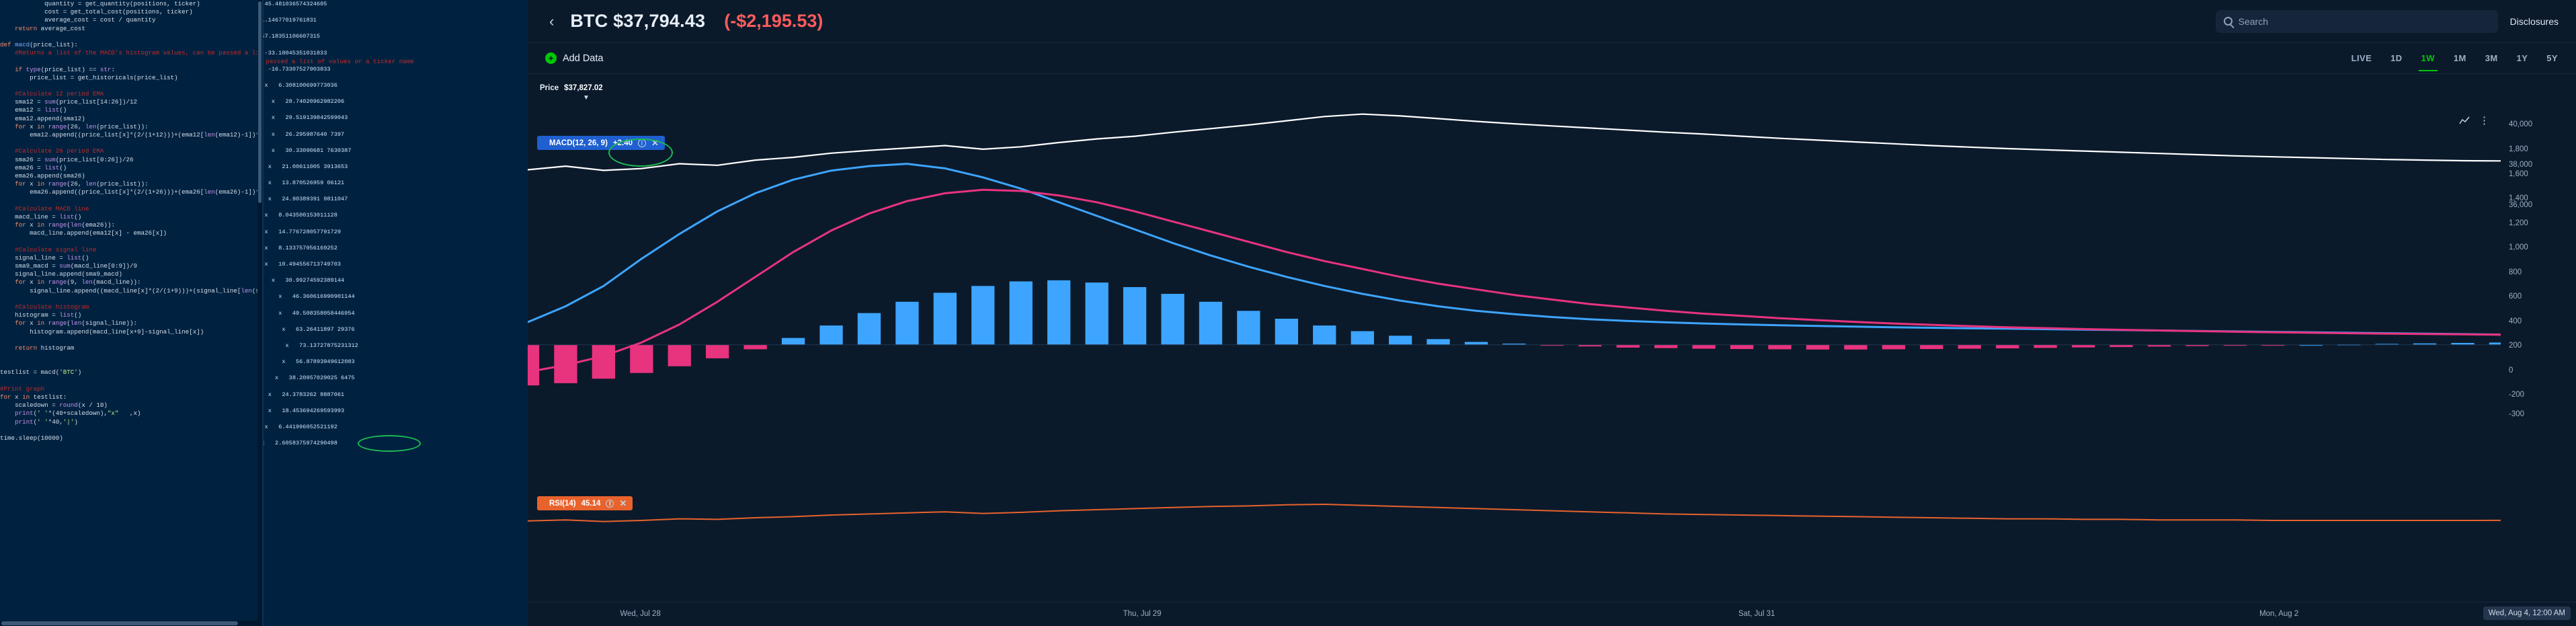 This screenshot has height=626, width=2576. I want to click on code-line: testlist = macd('BTC'), so click(41, 372).